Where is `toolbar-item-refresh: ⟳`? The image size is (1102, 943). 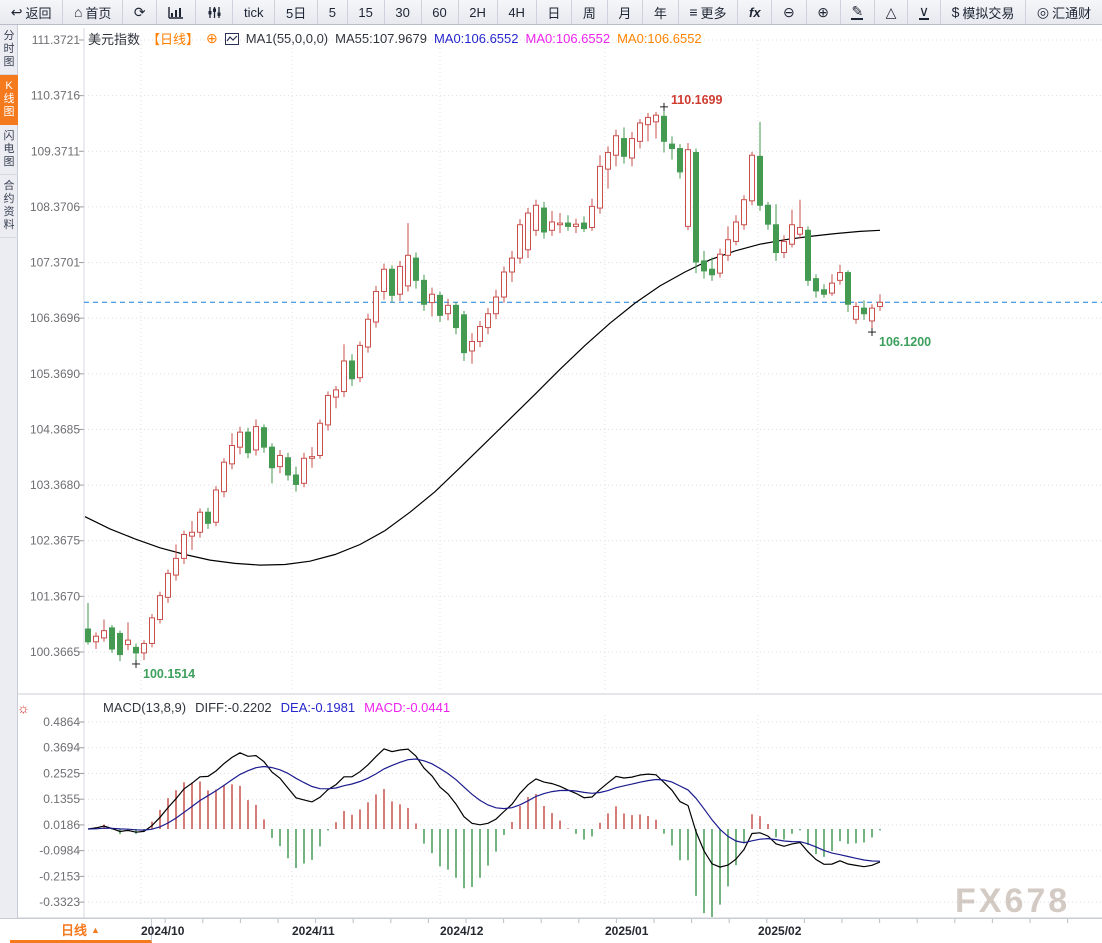 toolbar-item-refresh: ⟳ is located at coordinates (140, 12).